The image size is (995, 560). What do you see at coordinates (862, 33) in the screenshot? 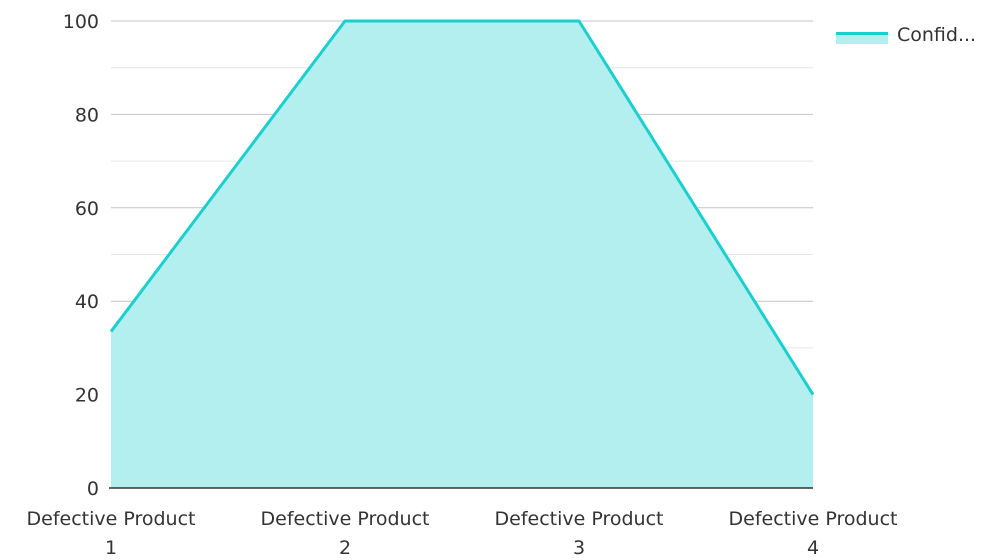
I see `legend-swatch-line` at bounding box center [862, 33].